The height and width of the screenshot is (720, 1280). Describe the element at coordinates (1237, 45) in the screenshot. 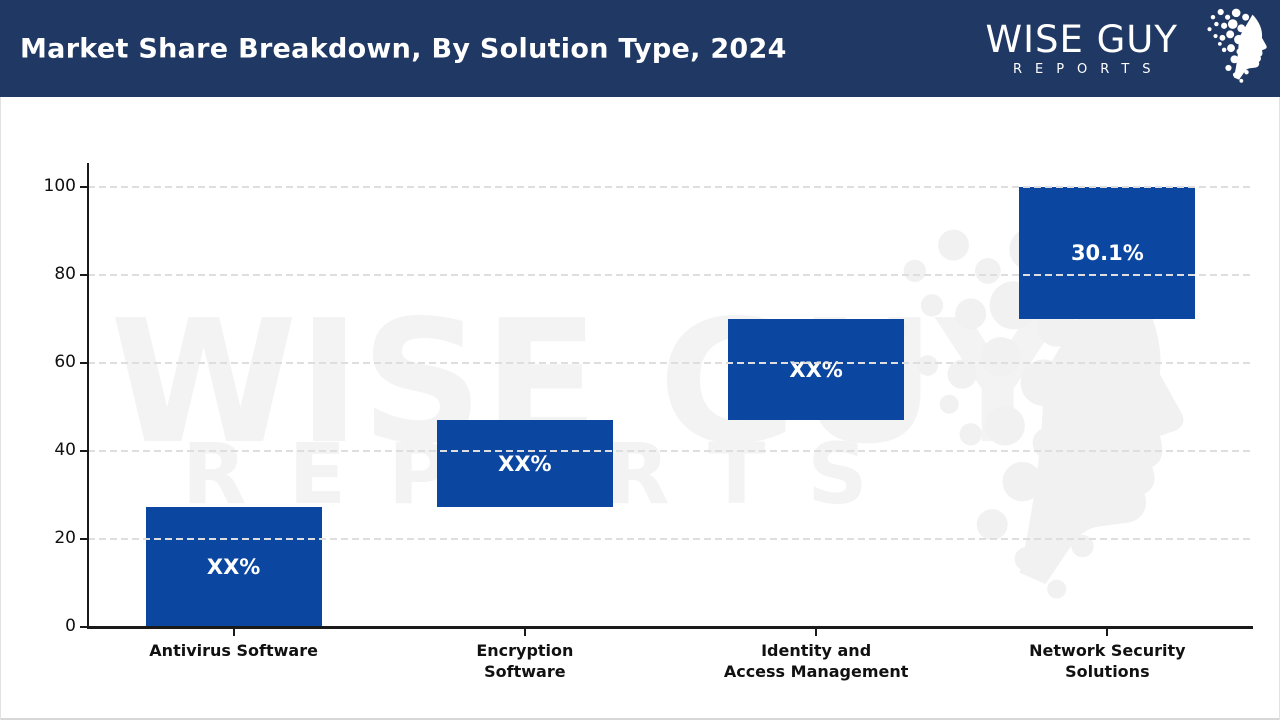

I see `logo-head-icon` at that location.